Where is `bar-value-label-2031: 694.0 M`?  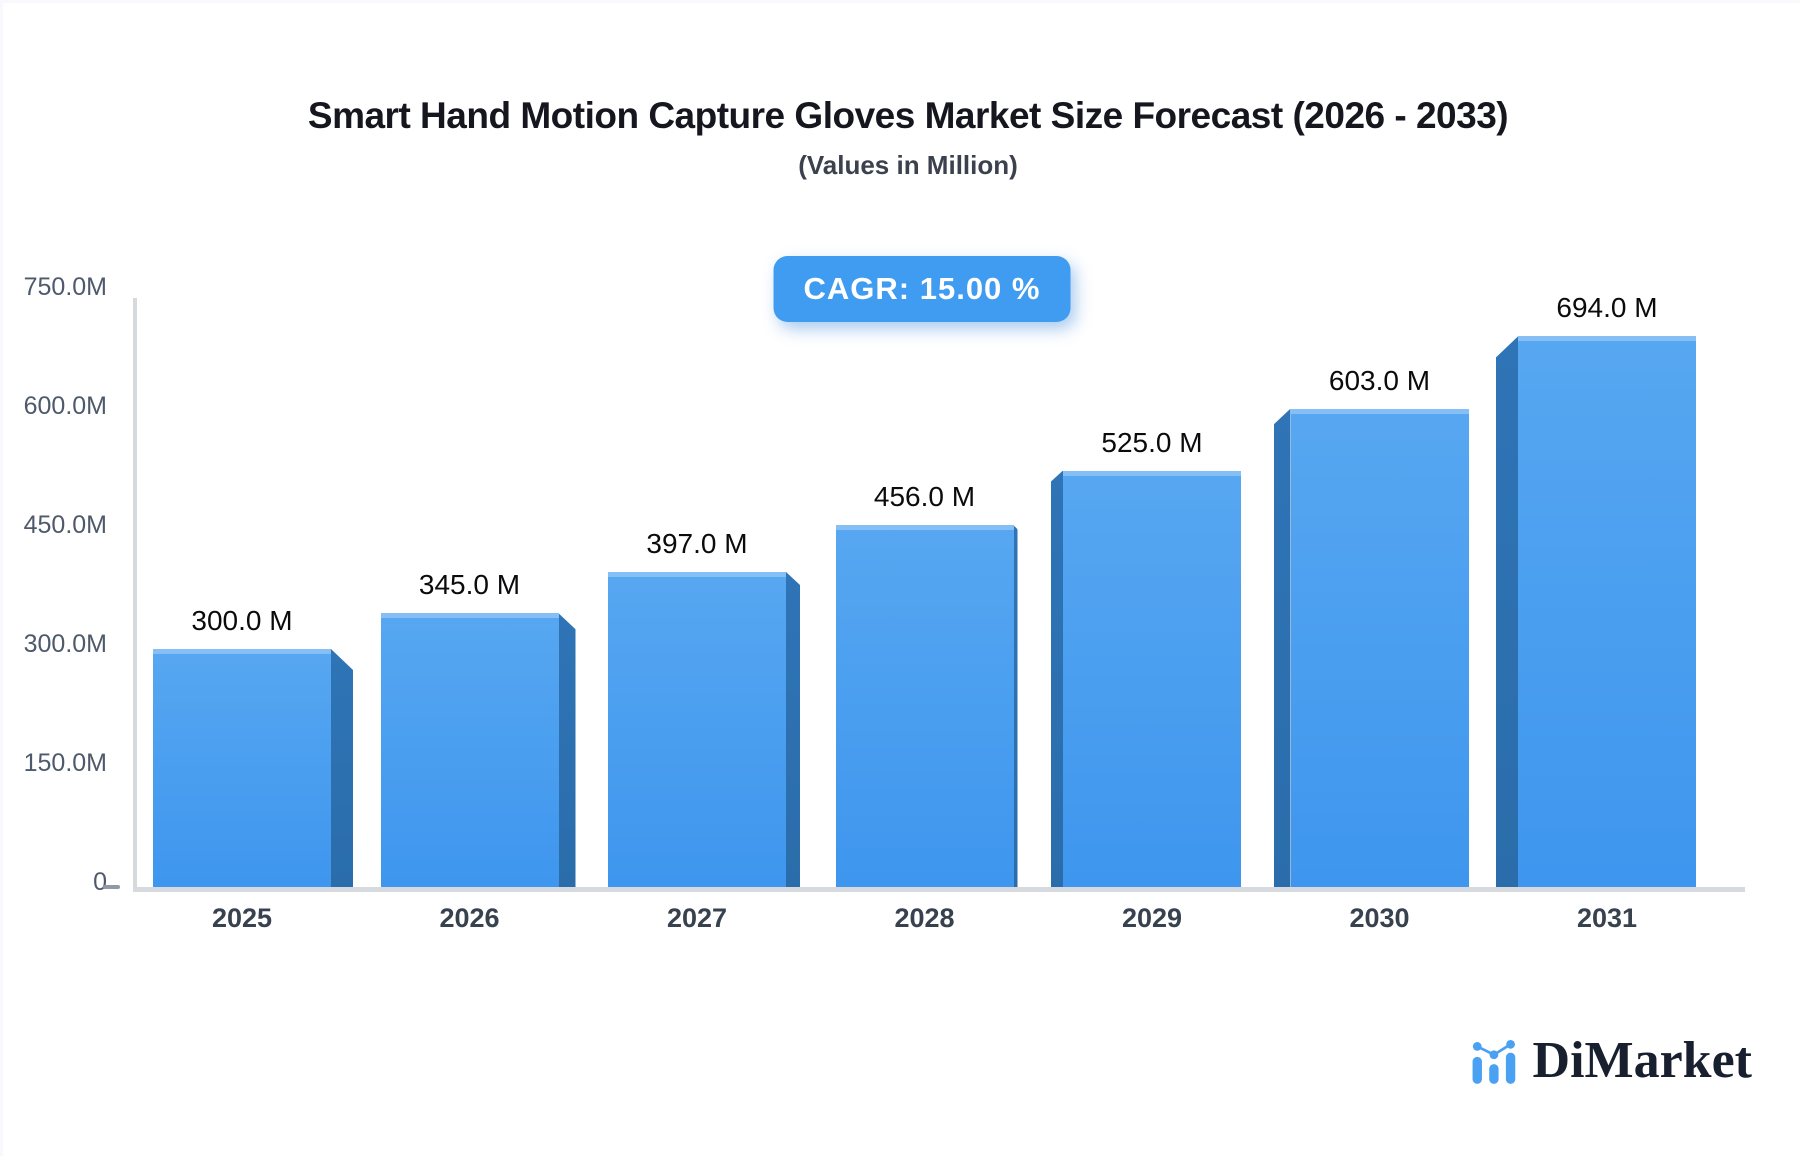
bar-value-label-2031: 694.0 M is located at coordinates (1607, 308).